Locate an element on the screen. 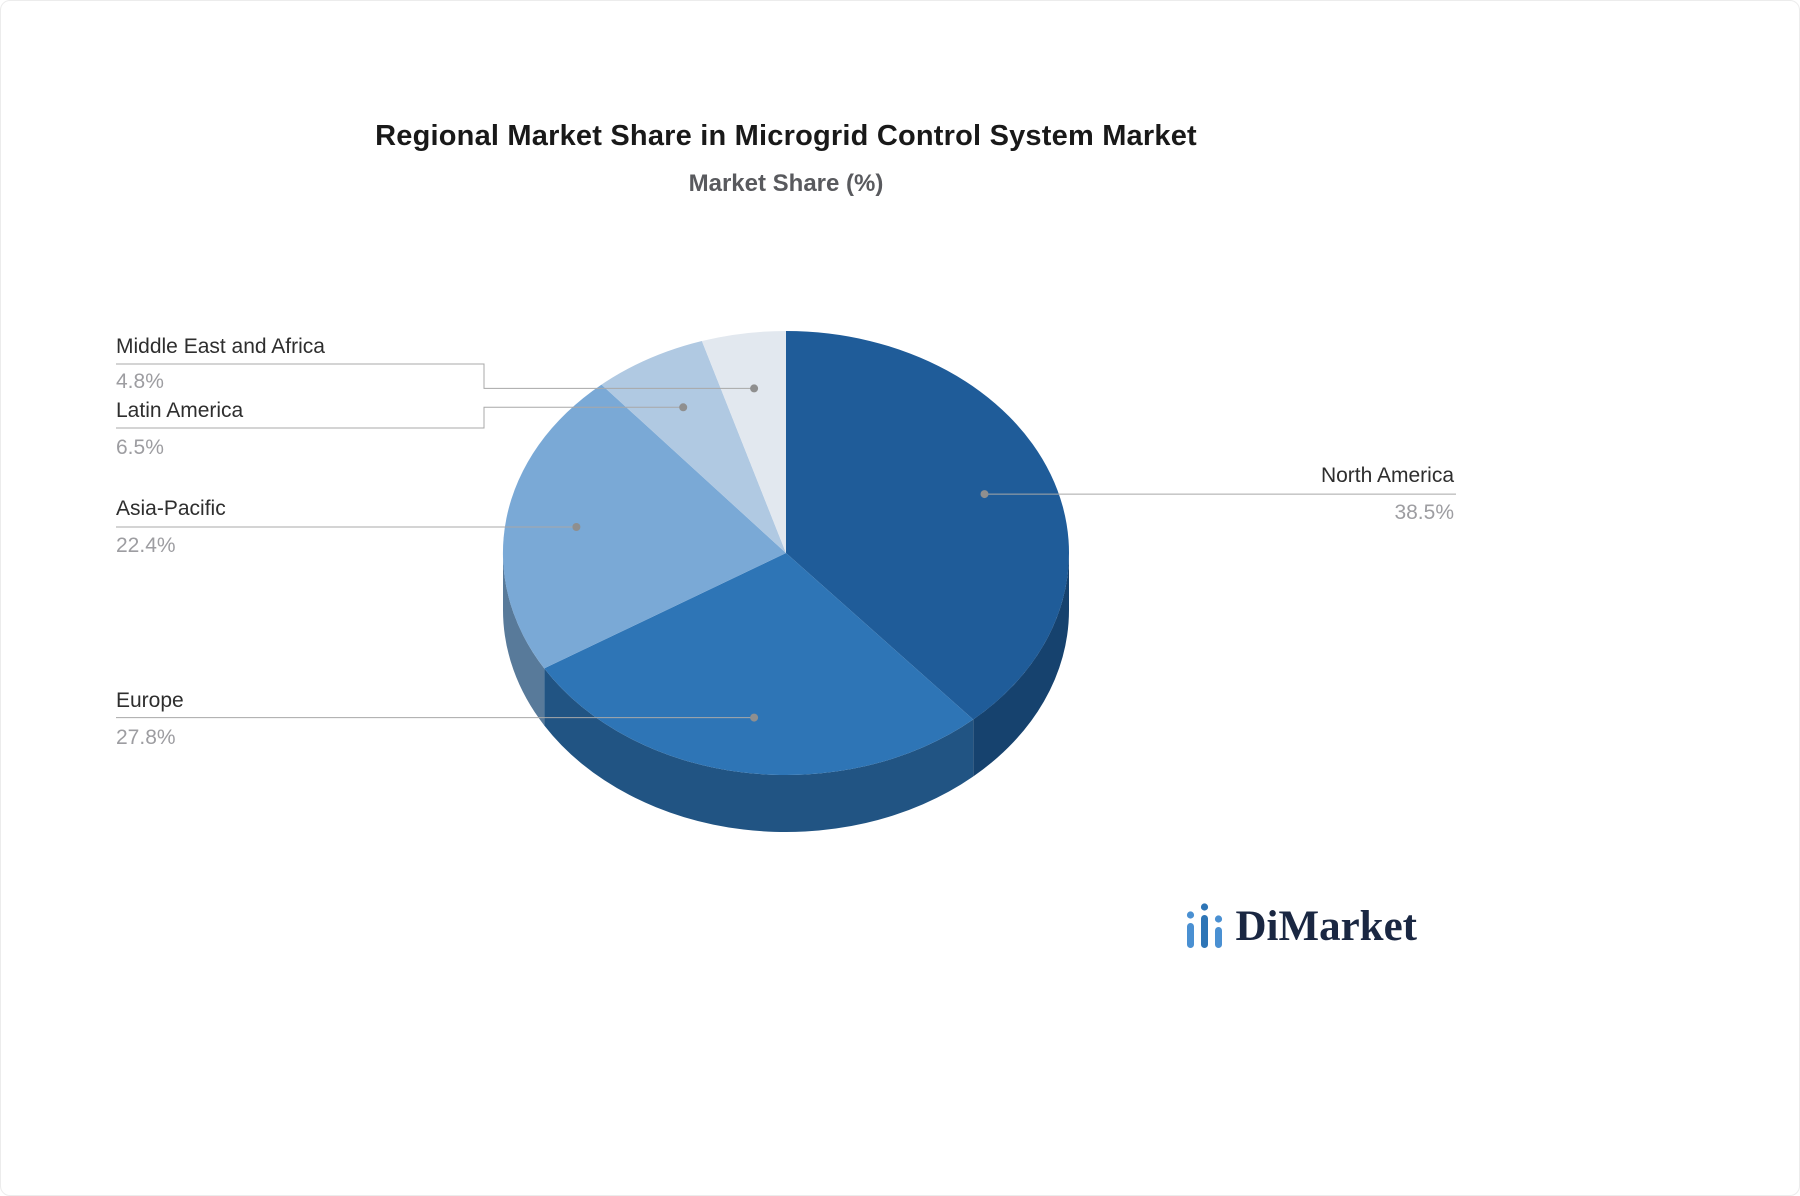 The height and width of the screenshot is (1196, 1800). label-middle-east-and-africa: Middle East and Africa is located at coordinates (220, 346).